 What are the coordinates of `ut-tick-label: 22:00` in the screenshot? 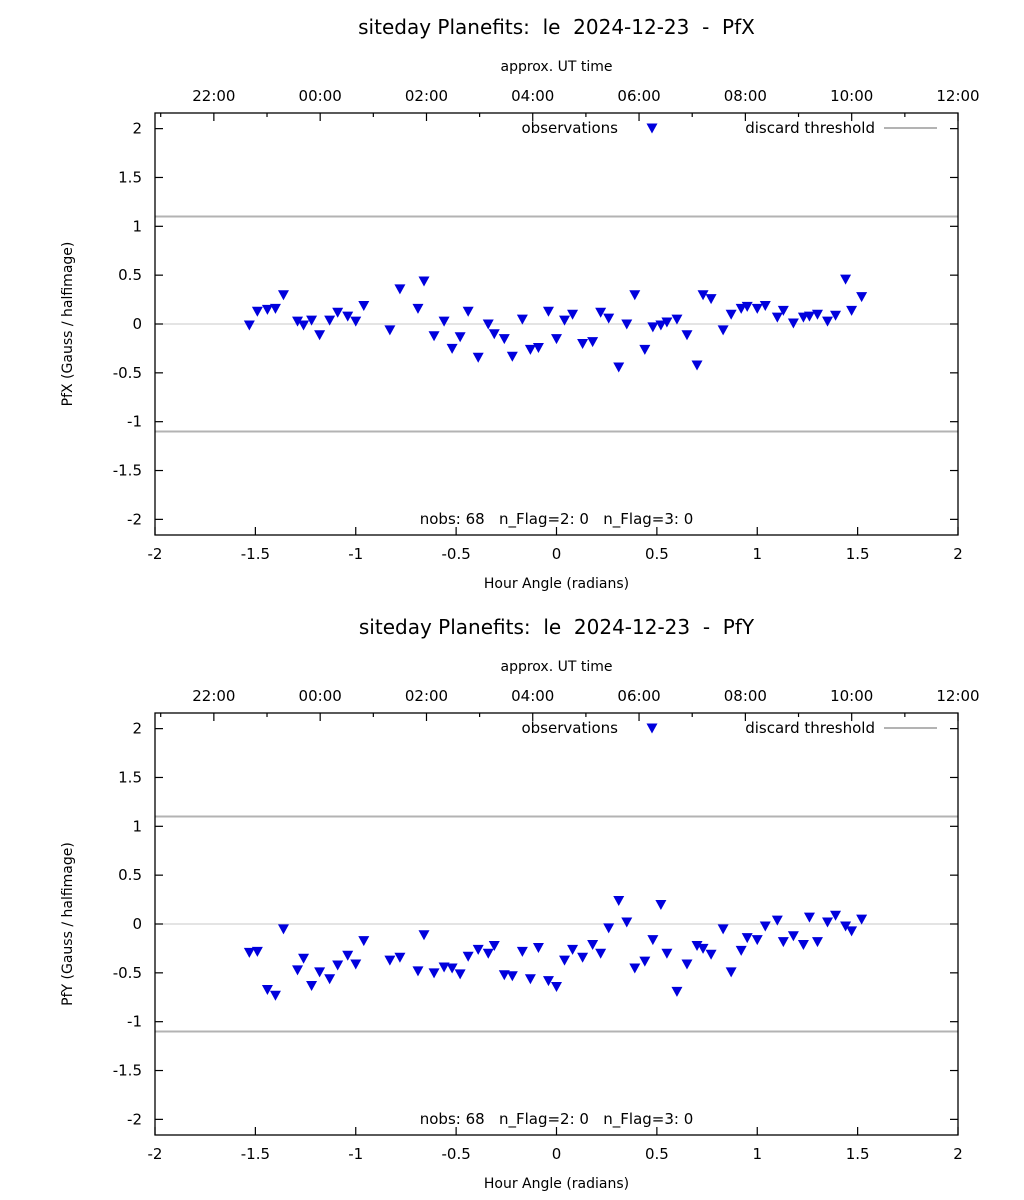 It's located at (213, 696).